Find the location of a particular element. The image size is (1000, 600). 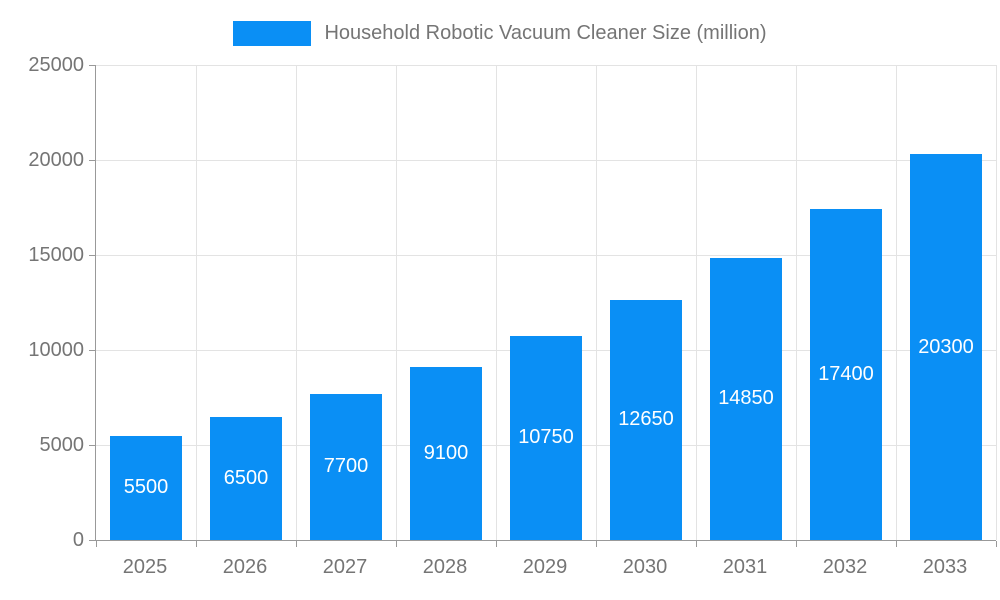

x-axis-tick-label: 2029 is located at coordinates (545, 567).